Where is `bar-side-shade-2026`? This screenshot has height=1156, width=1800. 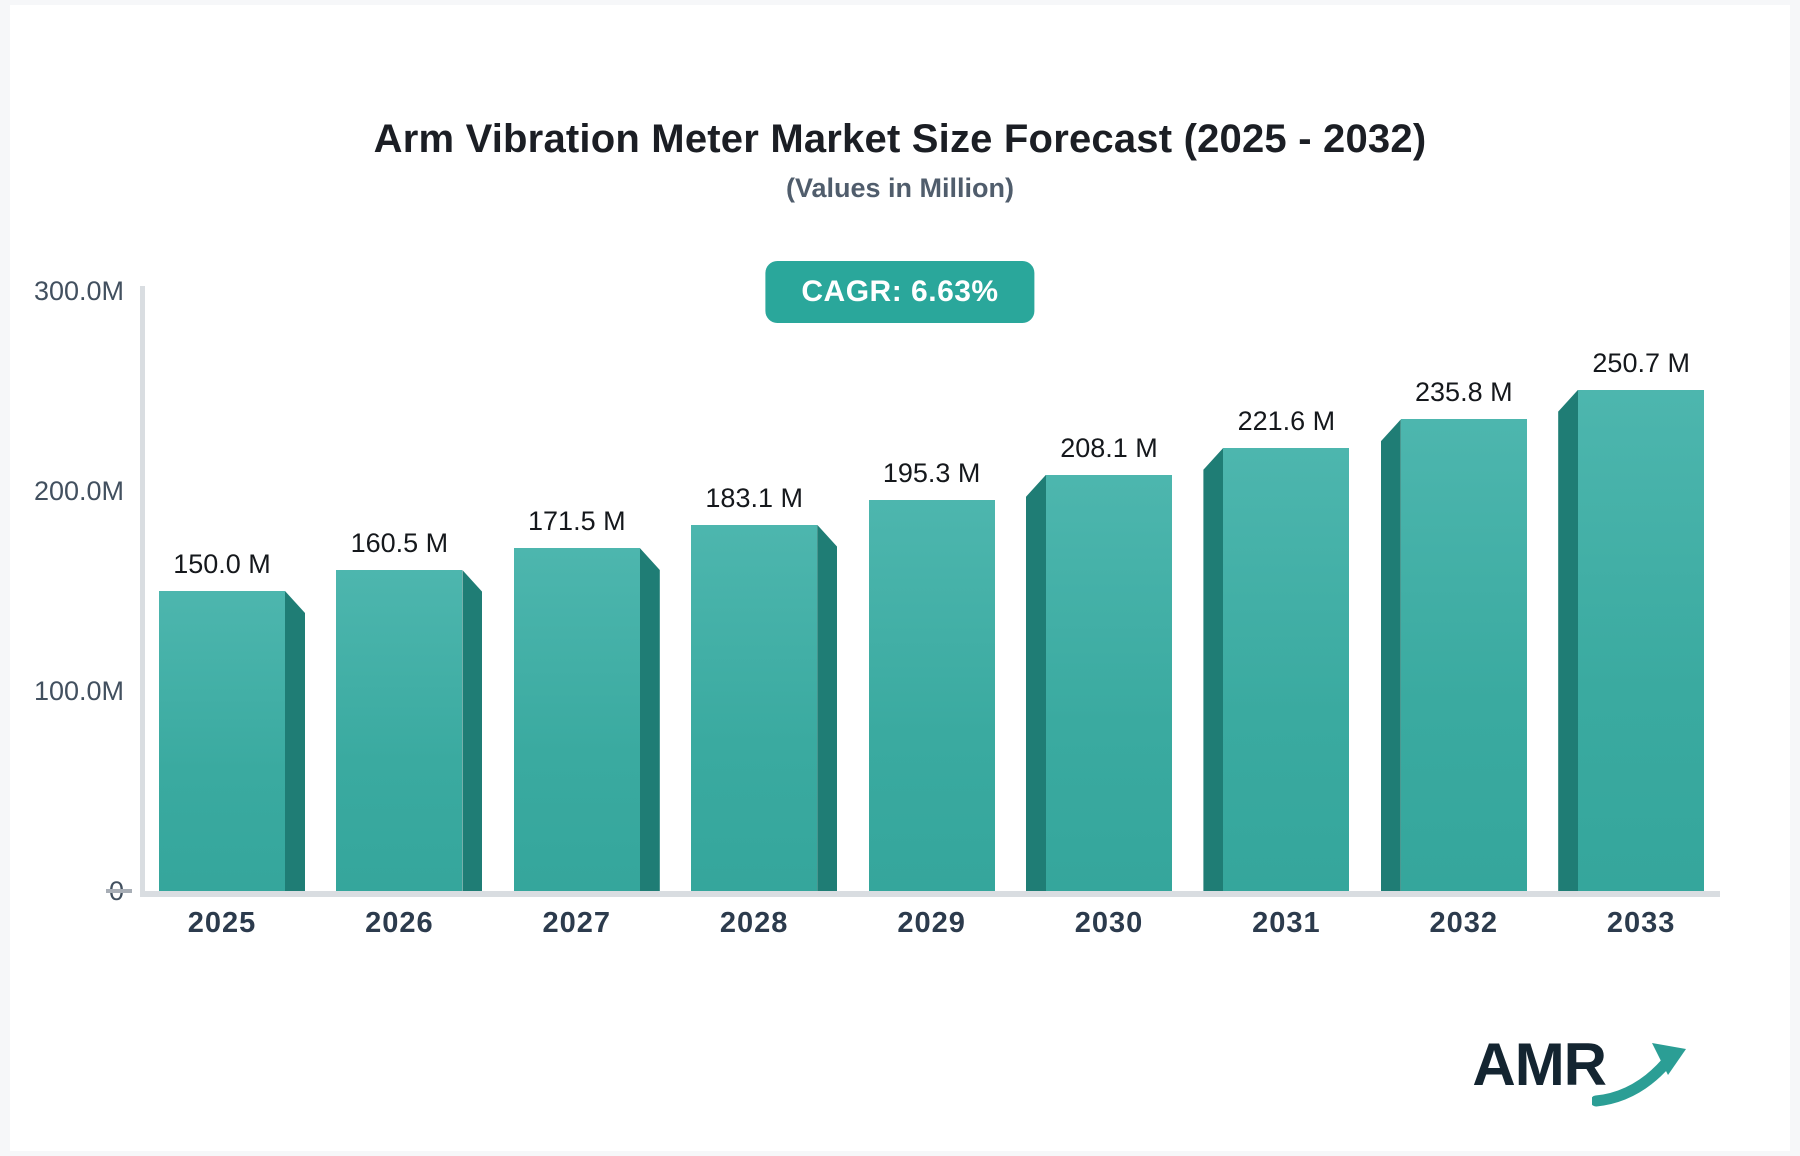 bar-side-shade-2026 is located at coordinates (472, 730).